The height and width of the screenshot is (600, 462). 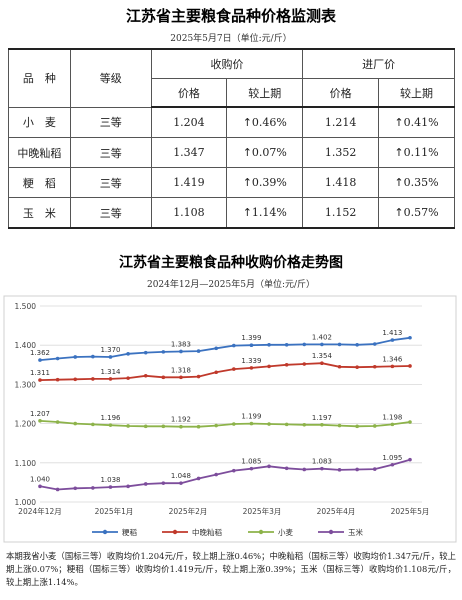 I want to click on legend-label: 粳稻, so click(x=129, y=532).